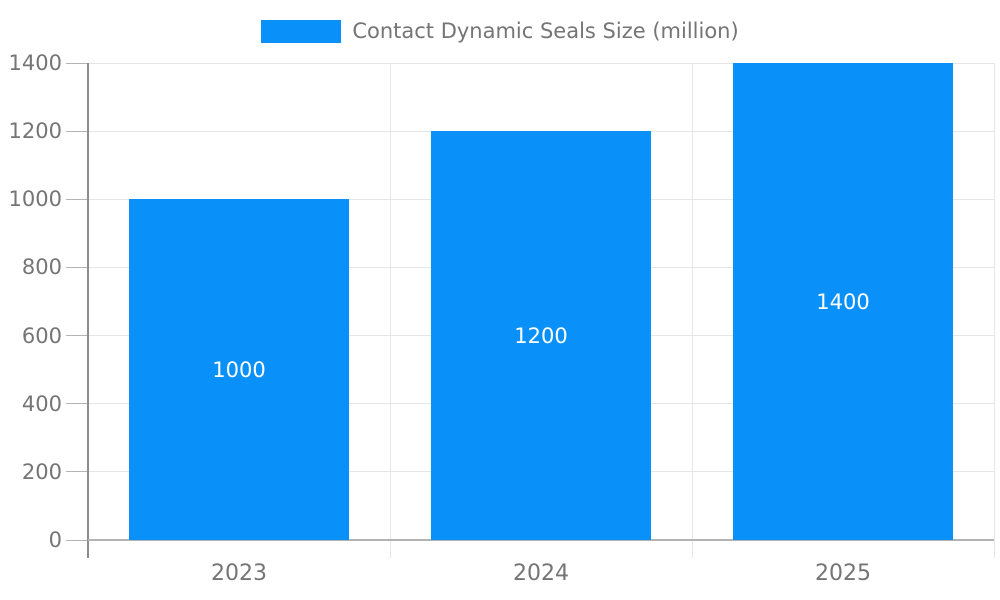 The image size is (1000, 600). I want to click on legend-series-label: Contact Dynamic Seals Size (million), so click(545, 31).